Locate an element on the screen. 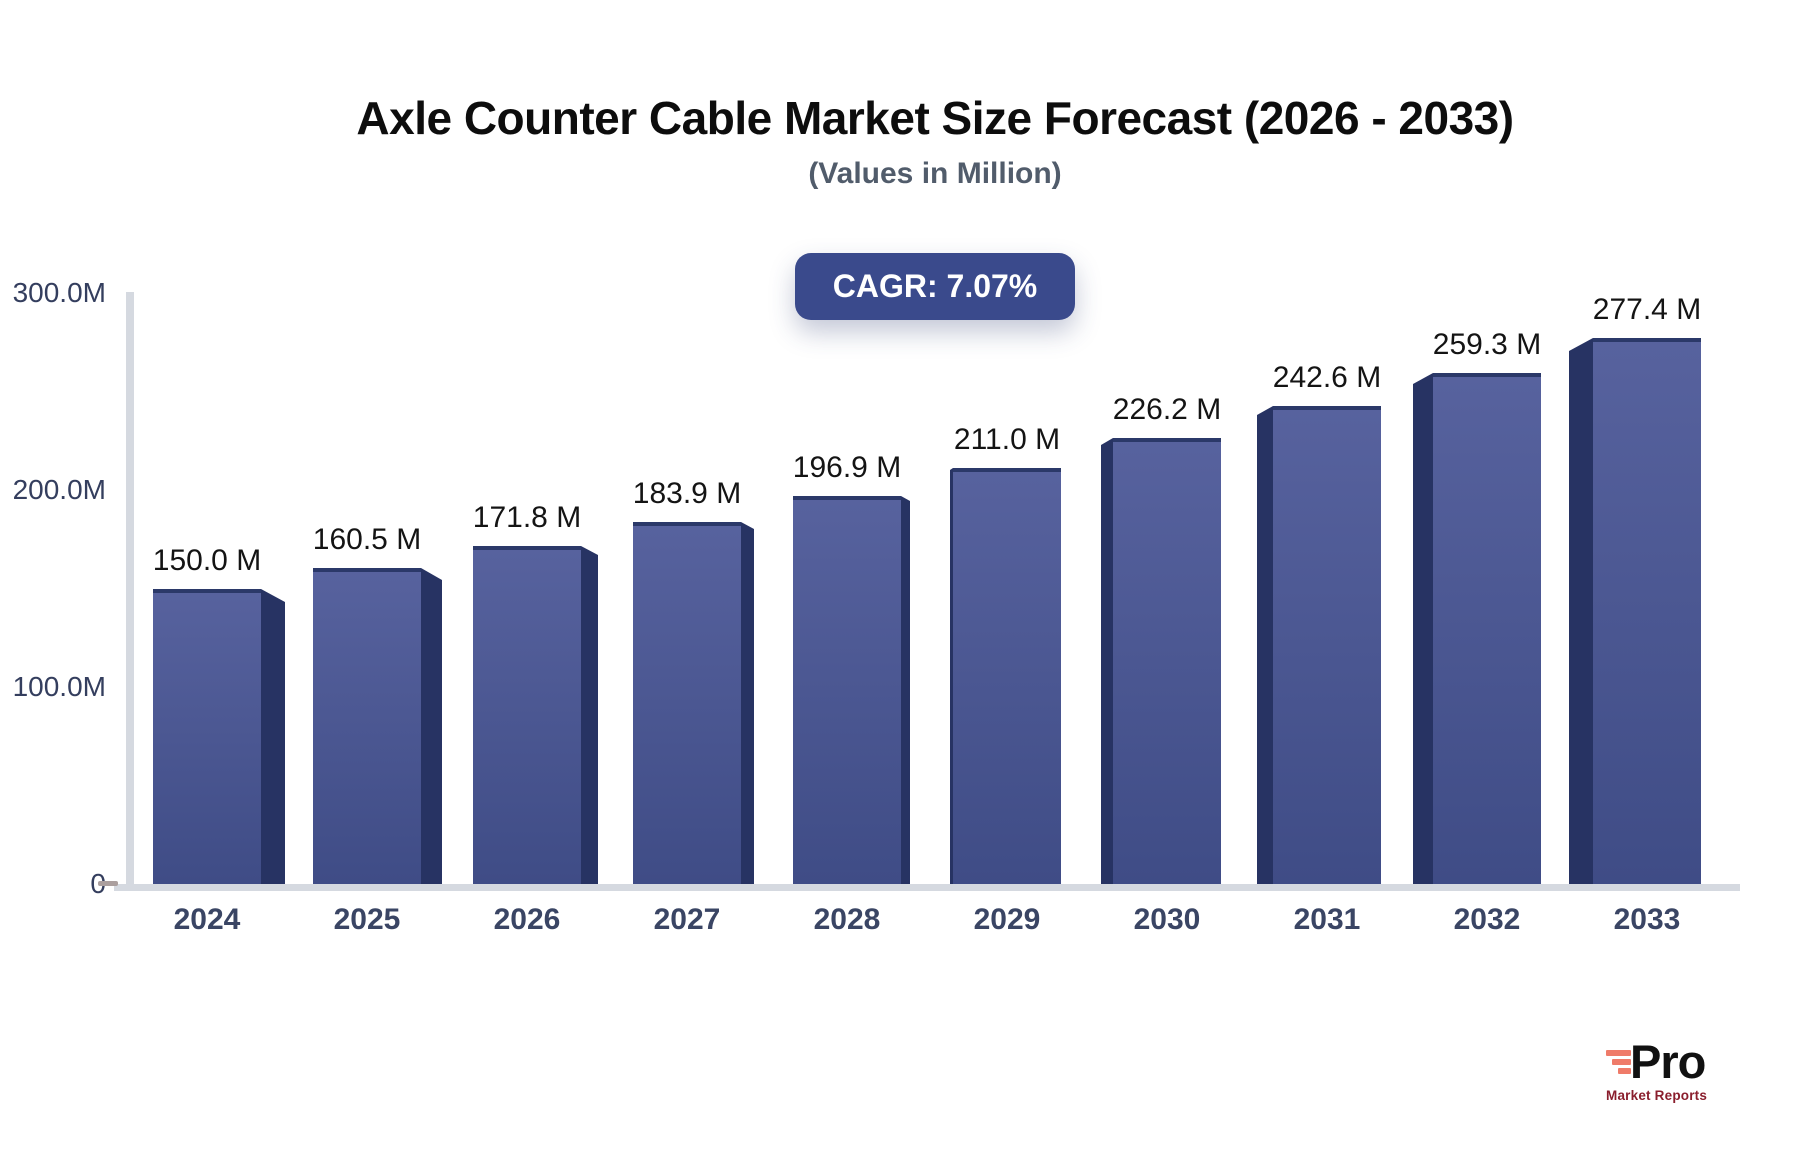 This screenshot has height=1156, width=1800. bar-value-label: 226.2 M is located at coordinates (1167, 409).